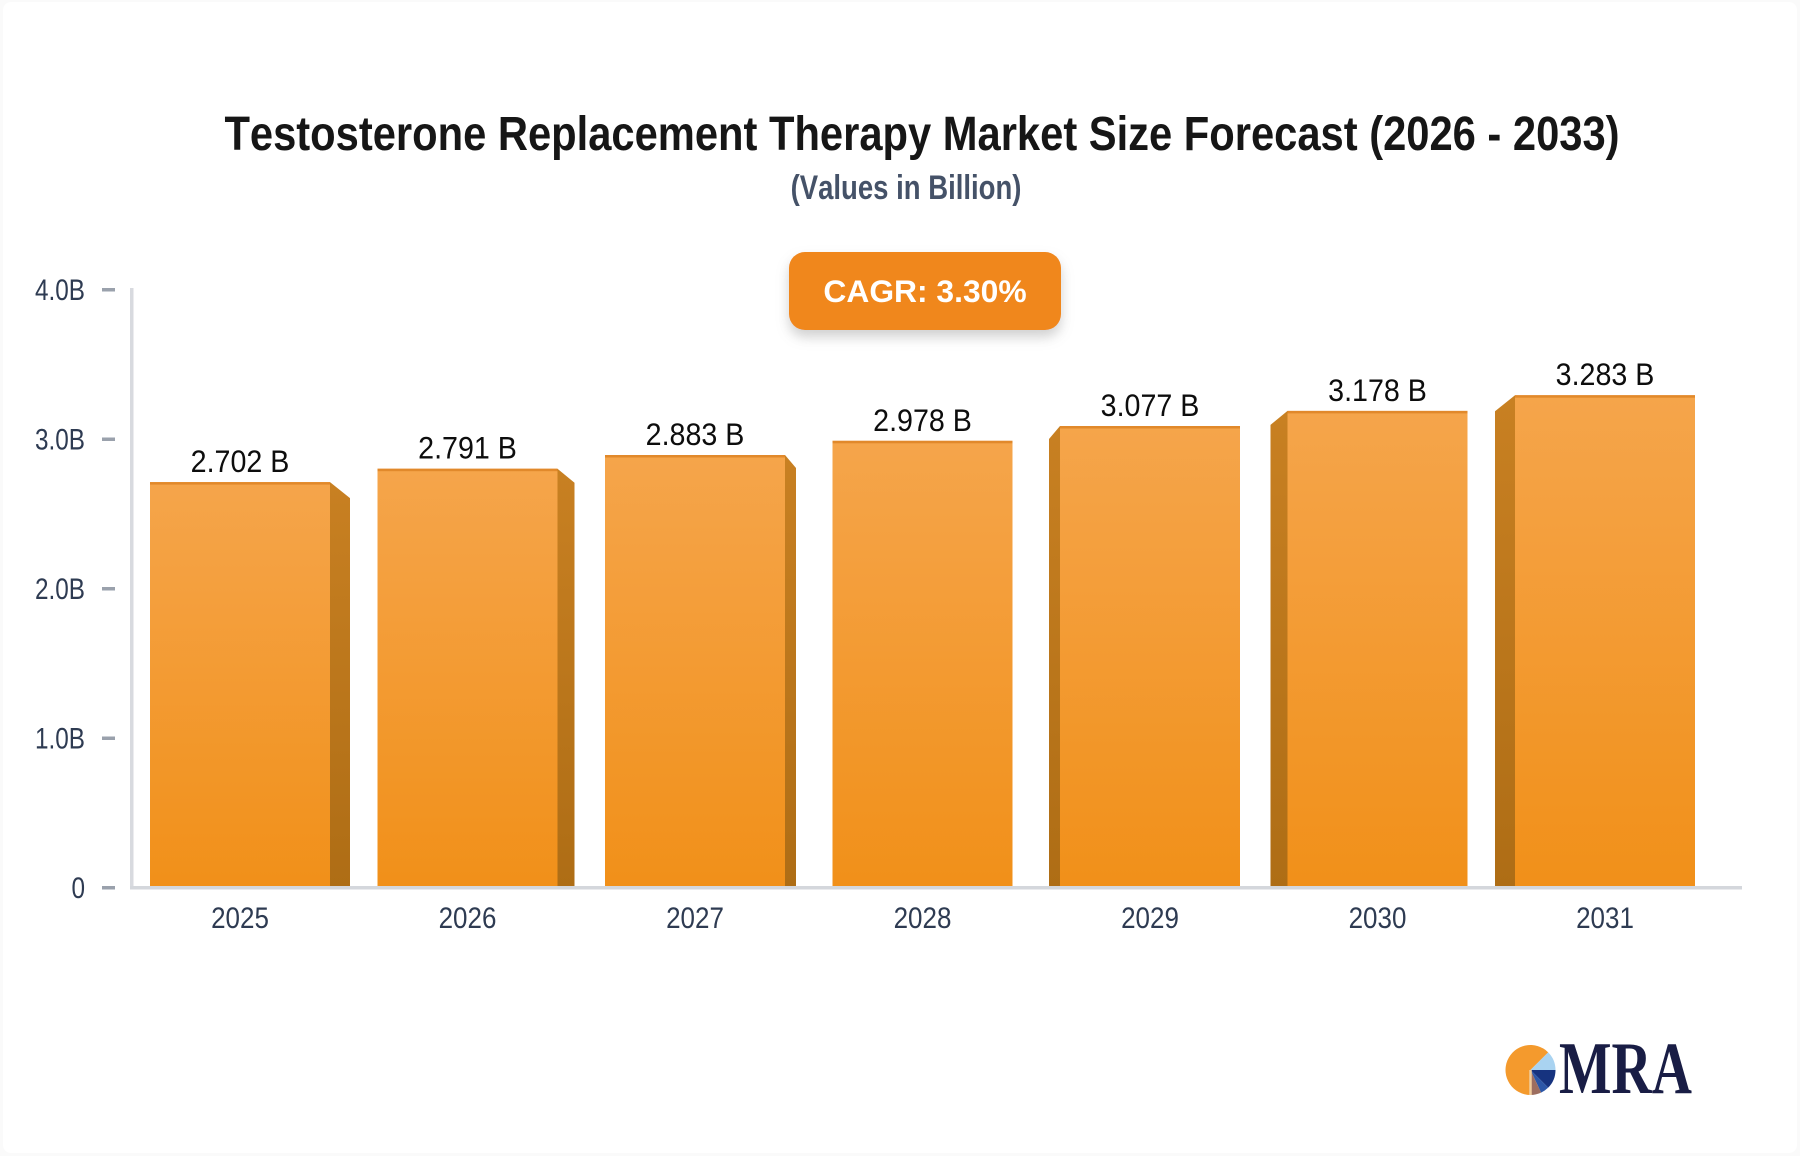  What do you see at coordinates (60, 589) in the screenshot?
I see `svg-text: 2.0B` at bounding box center [60, 589].